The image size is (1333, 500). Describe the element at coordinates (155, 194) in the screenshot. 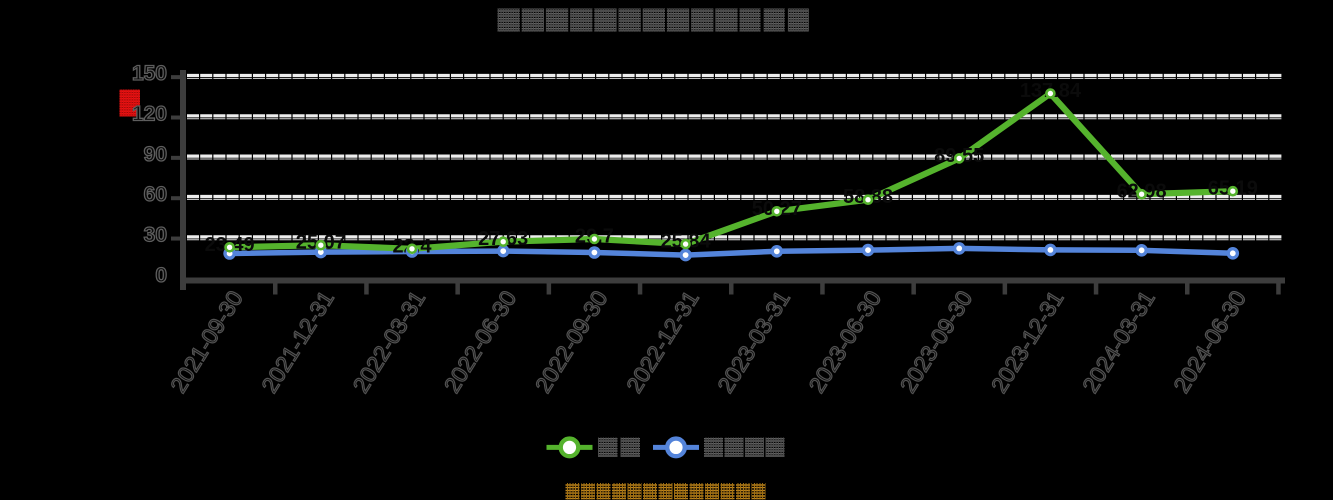

I see `svg-text: 60` at that location.